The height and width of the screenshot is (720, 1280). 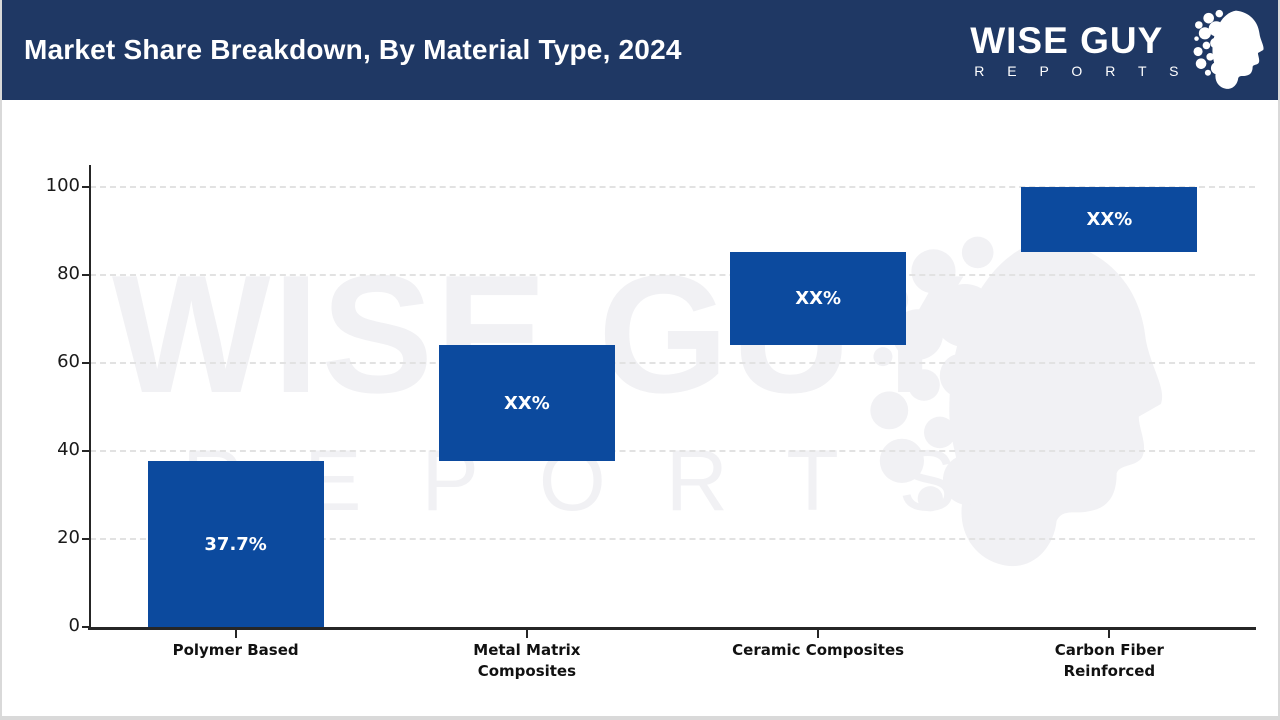 I want to click on brand-head-icon, so click(x=1228, y=49).